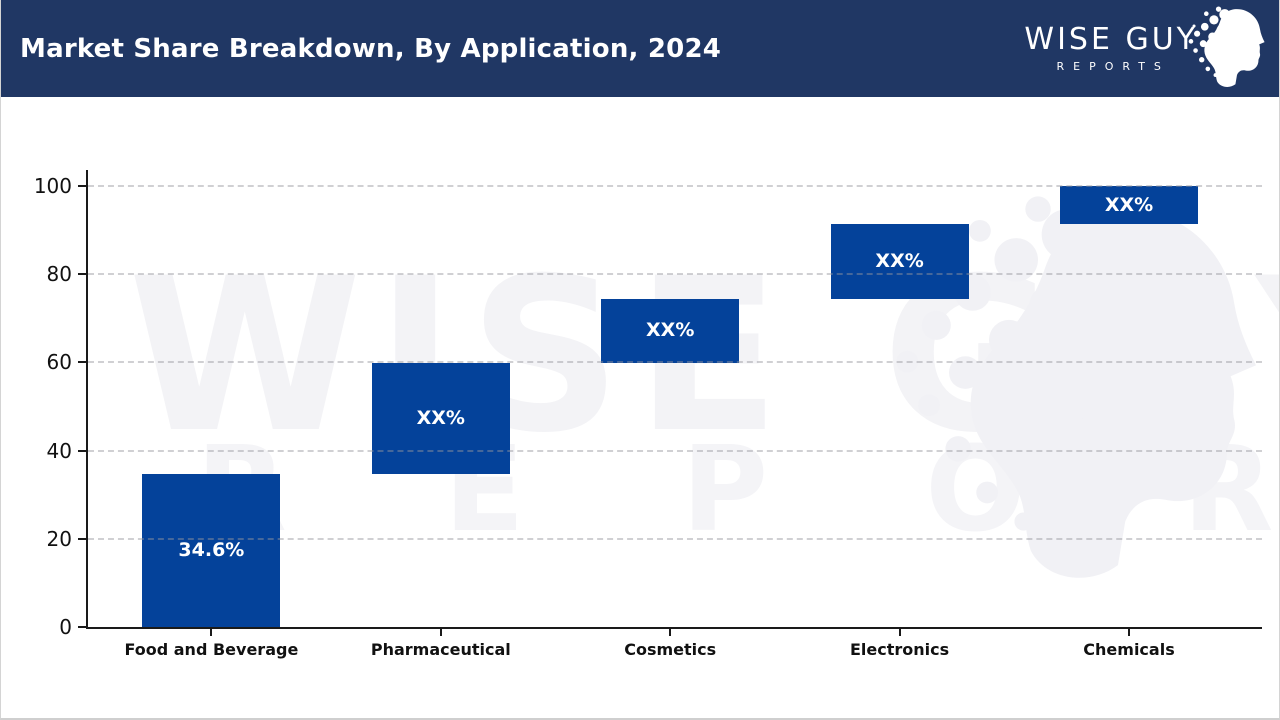 The width and height of the screenshot is (1280, 720). I want to click on y-tick-label: 40, so click(59, 450).